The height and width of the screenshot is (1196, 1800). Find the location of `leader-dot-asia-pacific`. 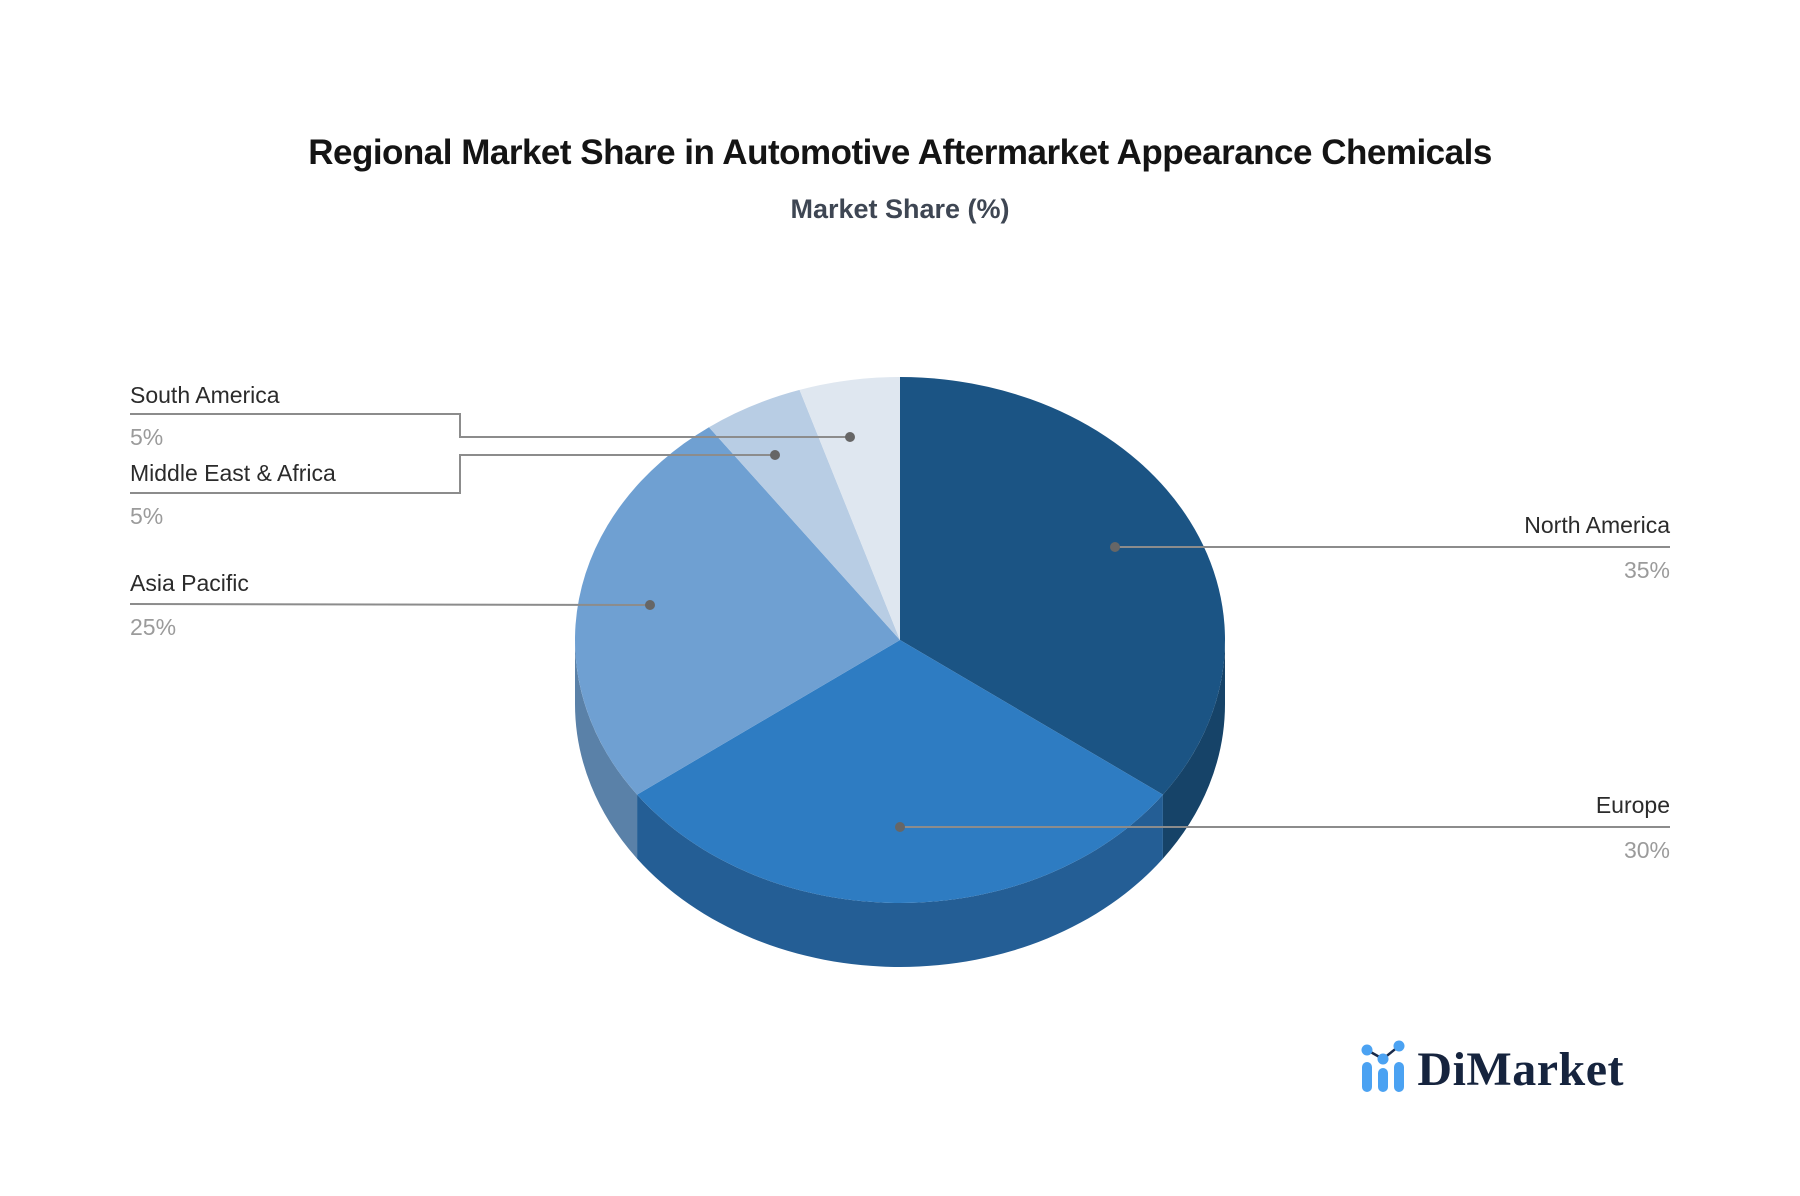

leader-dot-asia-pacific is located at coordinates (650, 605).